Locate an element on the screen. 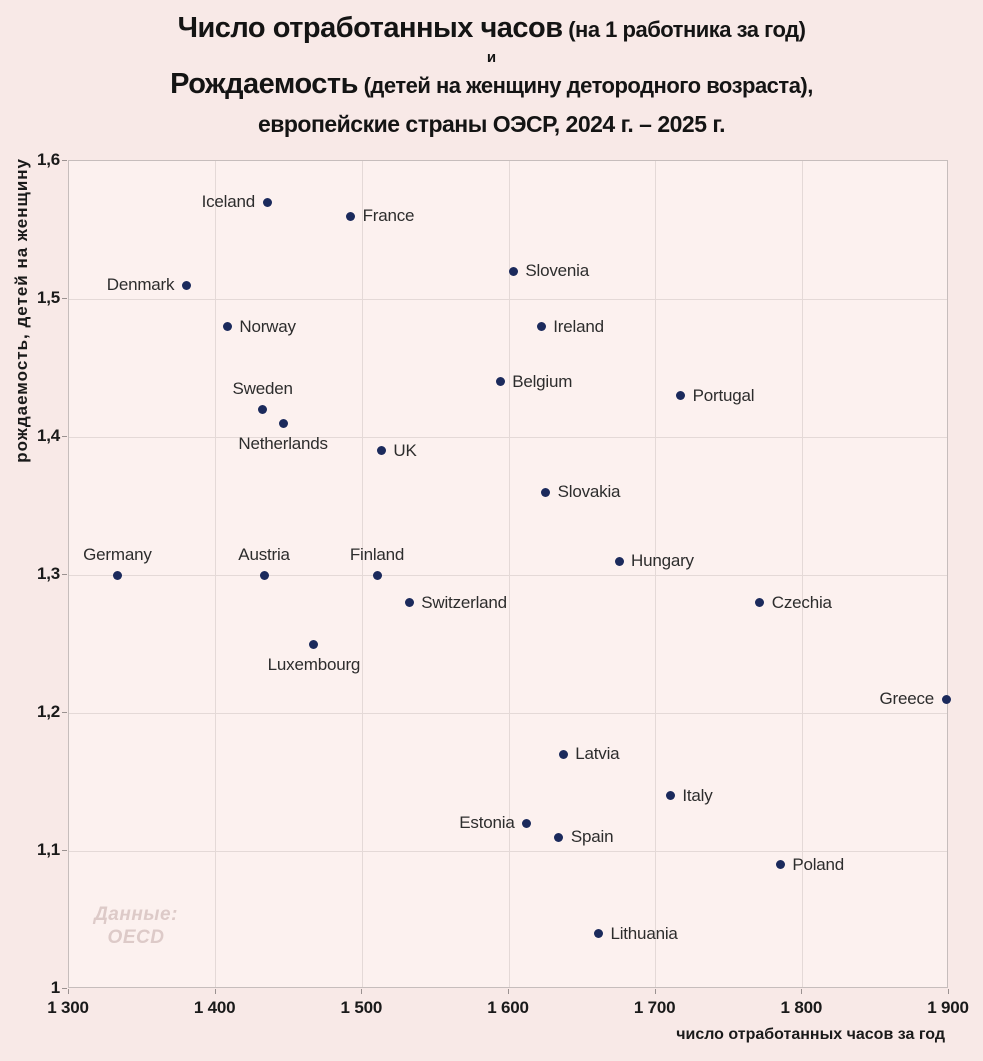 Image resolution: width=983 pixels, height=1061 pixels. point-label-hungary: Hungary is located at coordinates (662, 561).